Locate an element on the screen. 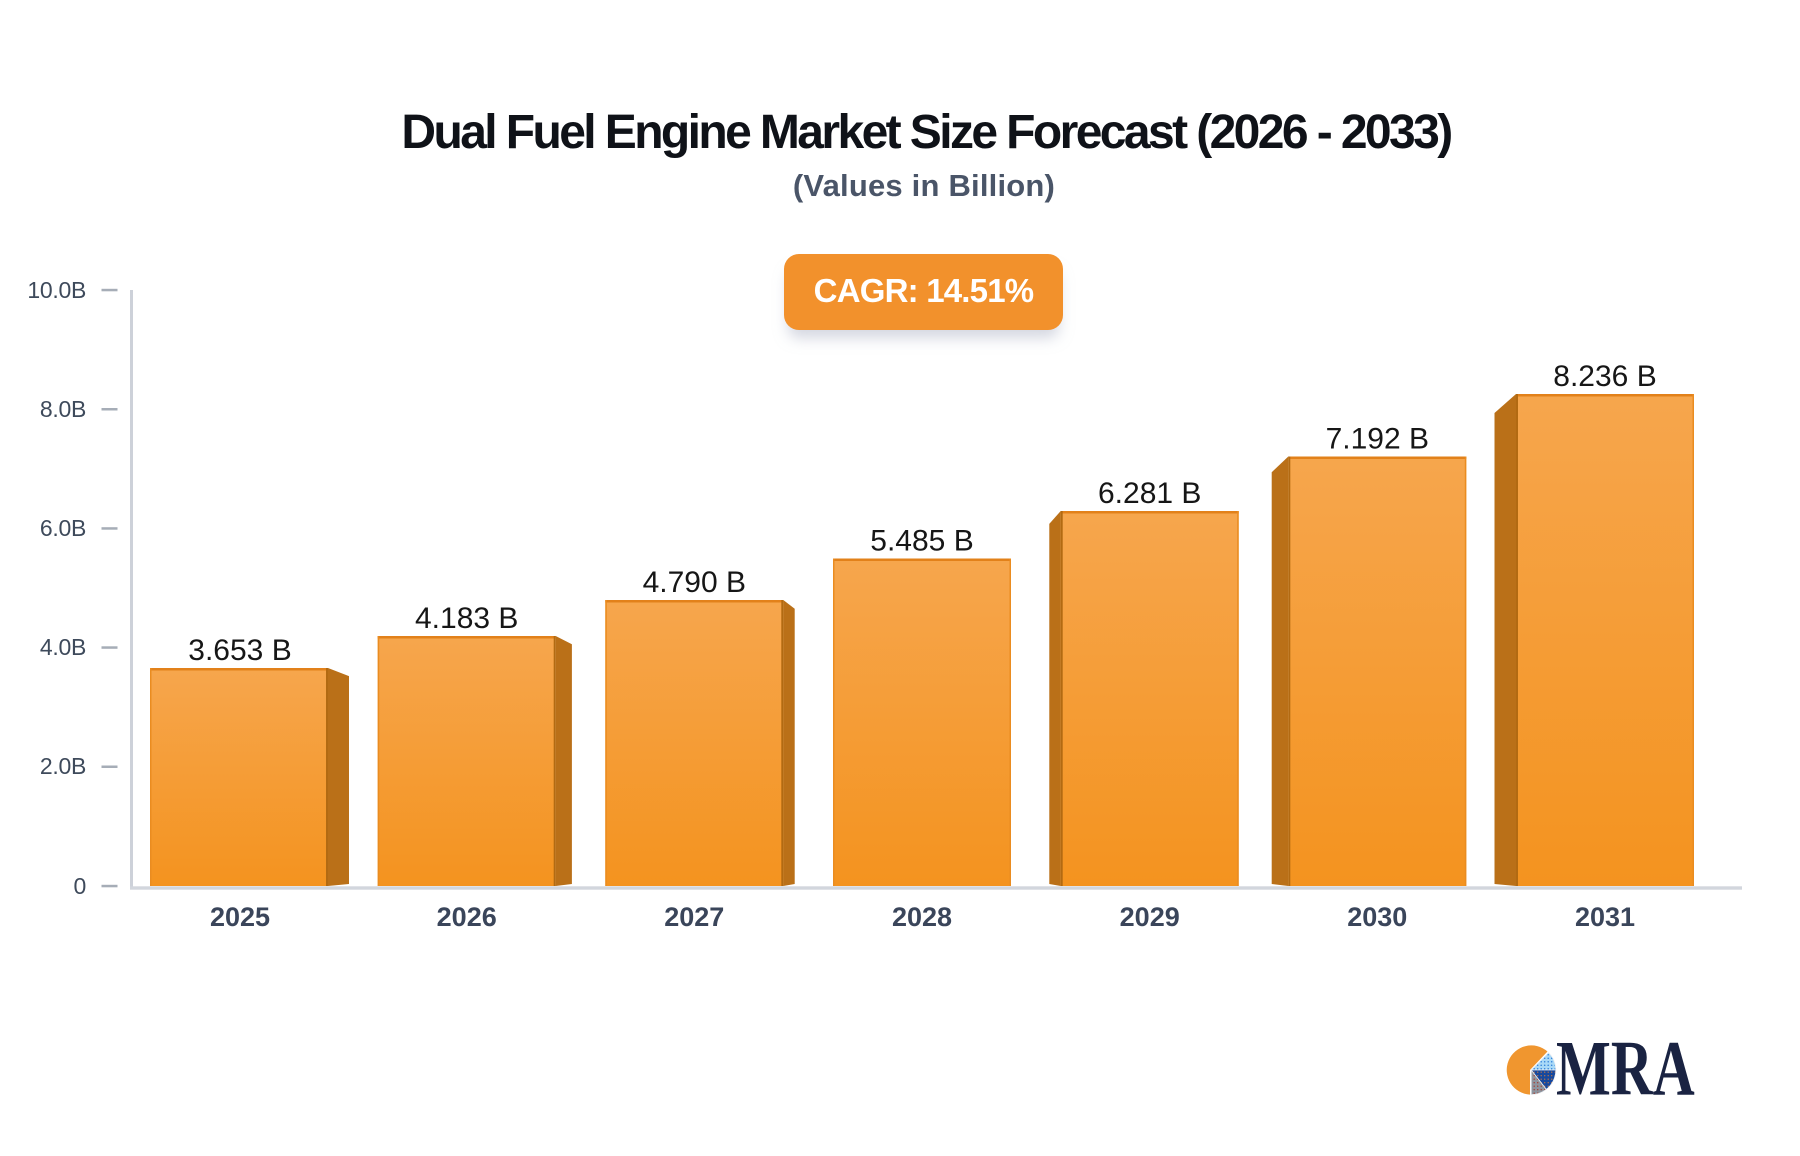  svg-text: 2026 is located at coordinates (467, 917).